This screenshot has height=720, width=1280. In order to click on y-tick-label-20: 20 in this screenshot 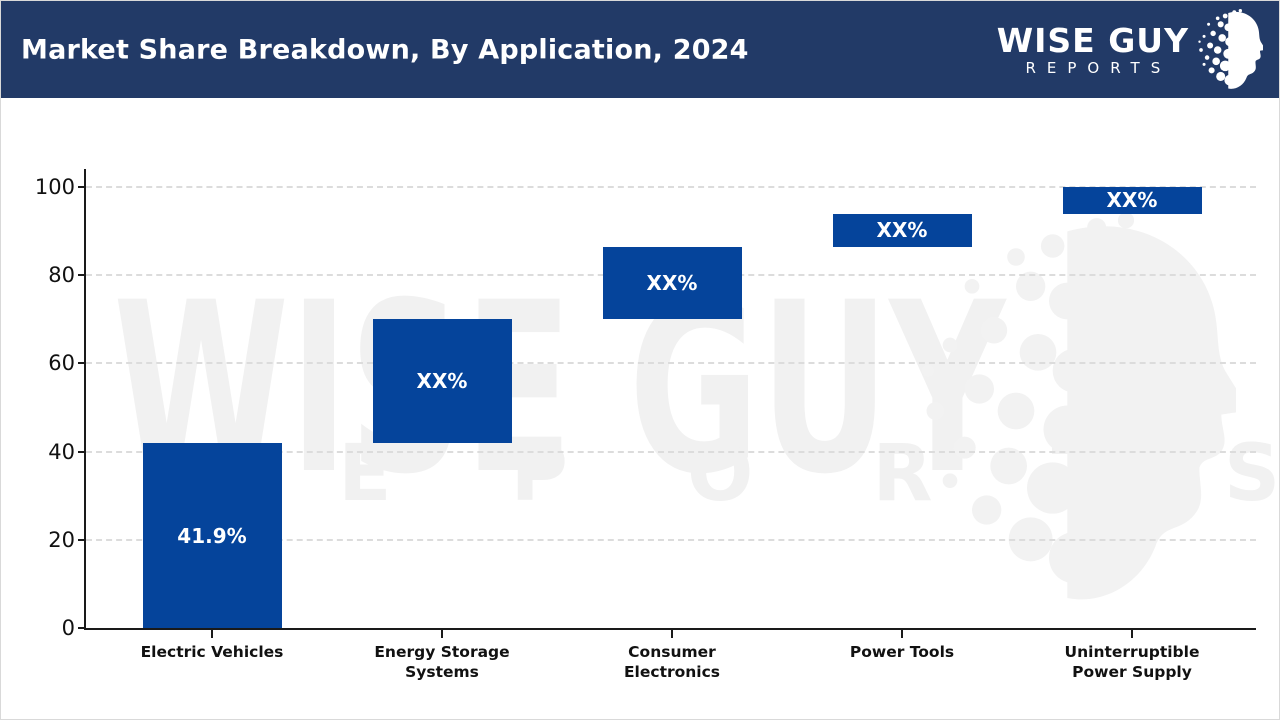, I will do `click(61, 539)`.